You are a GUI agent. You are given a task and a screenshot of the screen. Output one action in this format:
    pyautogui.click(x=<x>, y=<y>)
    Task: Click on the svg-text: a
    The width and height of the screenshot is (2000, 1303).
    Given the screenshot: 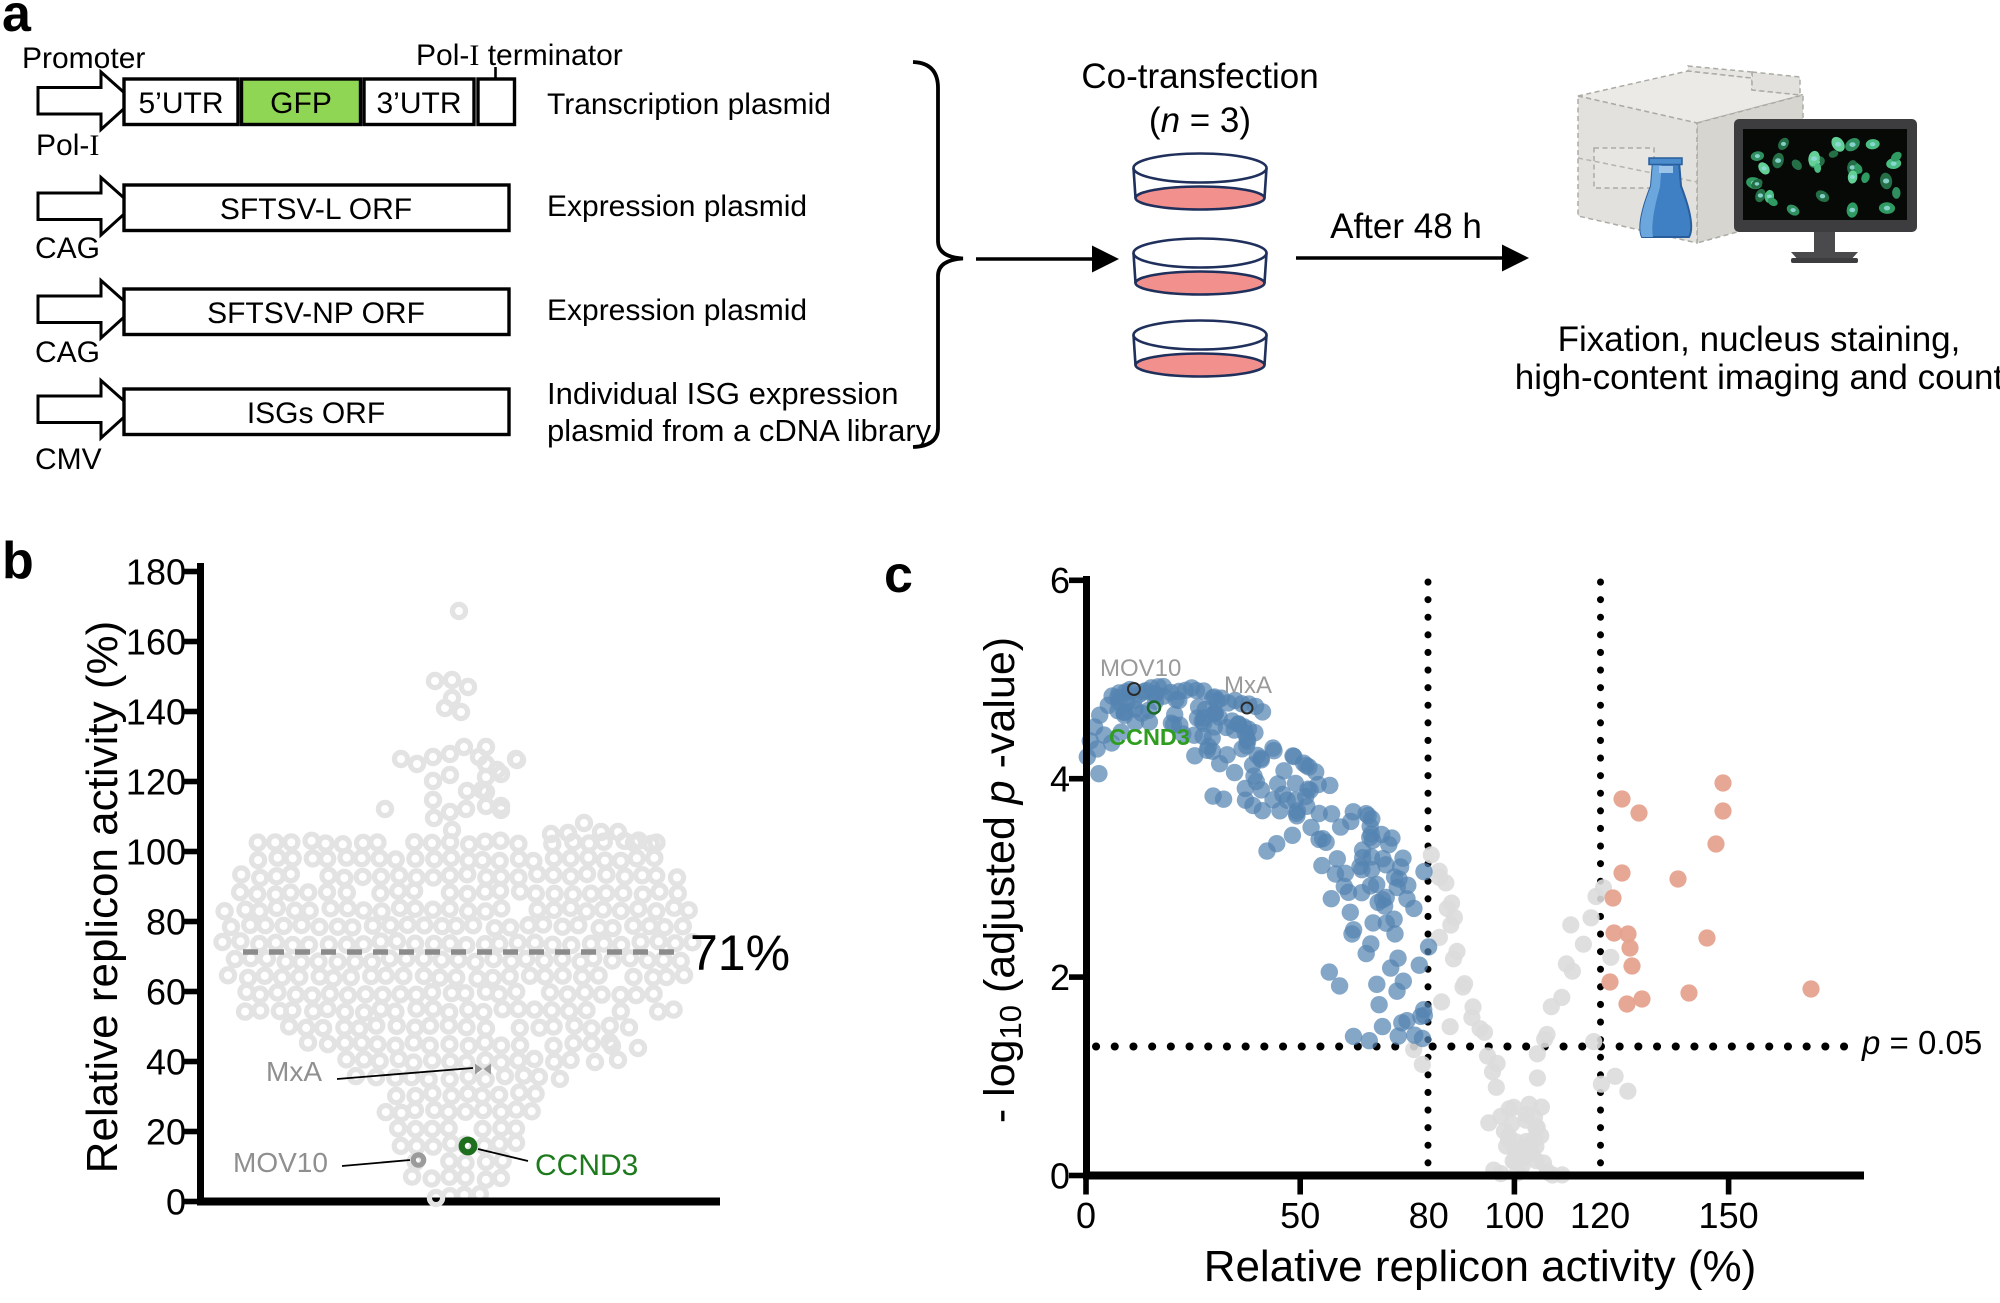 What is the action you would take?
    pyautogui.click(x=17, y=21)
    